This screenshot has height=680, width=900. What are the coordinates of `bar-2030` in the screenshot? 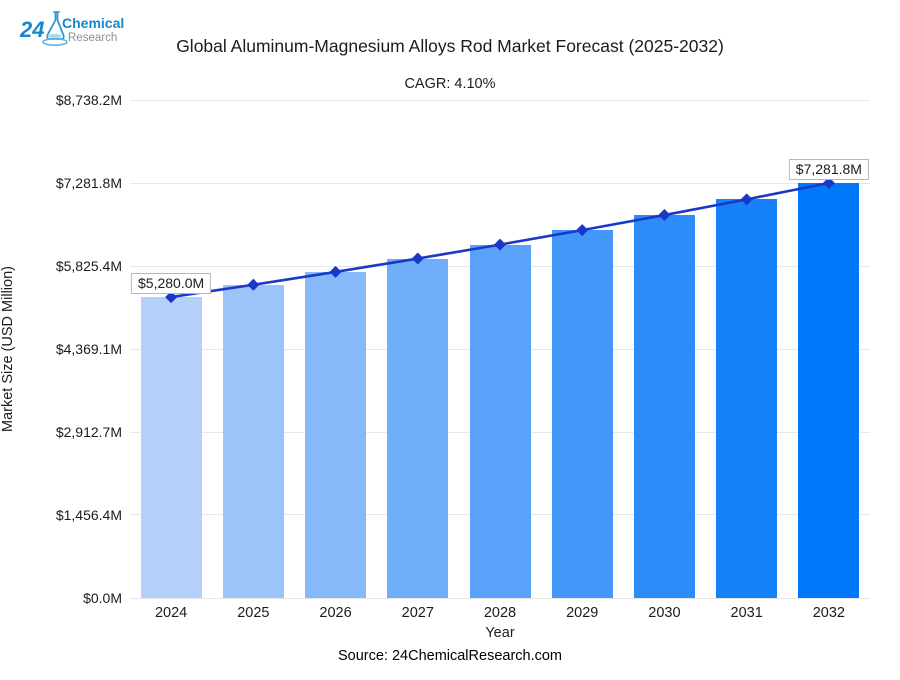 It's located at (664, 406).